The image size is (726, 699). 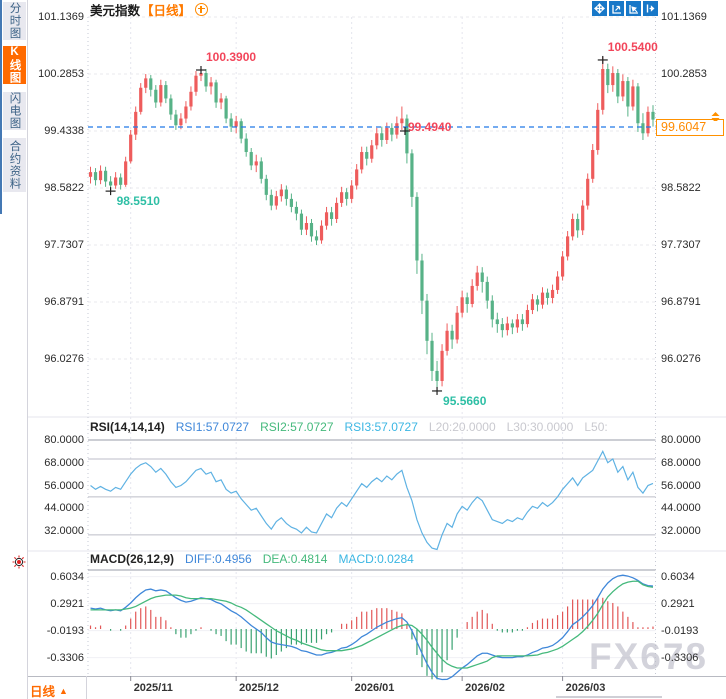 What do you see at coordinates (212, 426) in the screenshot?
I see `legend-item: RSI1:57.0727` at bounding box center [212, 426].